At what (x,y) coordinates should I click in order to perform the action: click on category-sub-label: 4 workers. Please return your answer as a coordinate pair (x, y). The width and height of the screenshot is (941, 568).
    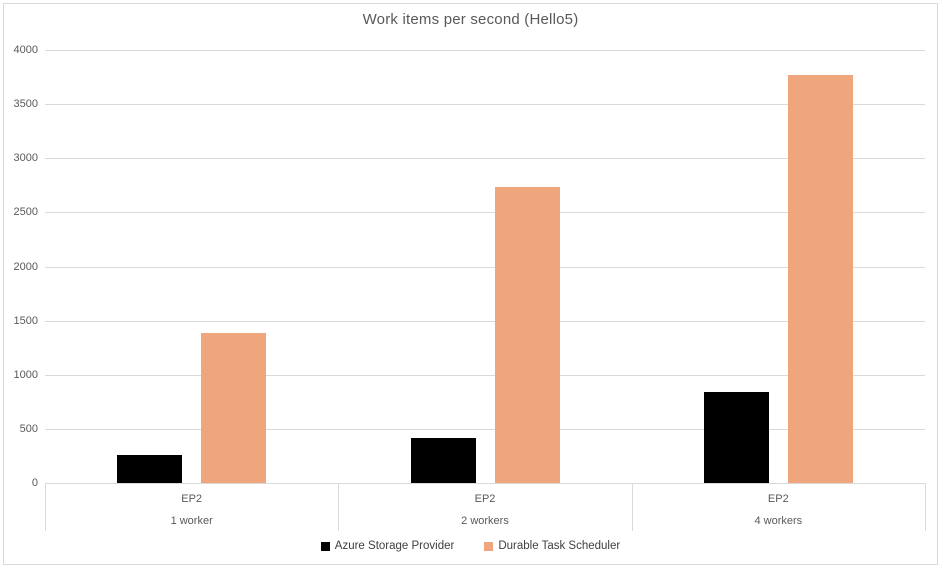
    Looking at the image, I should click on (778, 521).